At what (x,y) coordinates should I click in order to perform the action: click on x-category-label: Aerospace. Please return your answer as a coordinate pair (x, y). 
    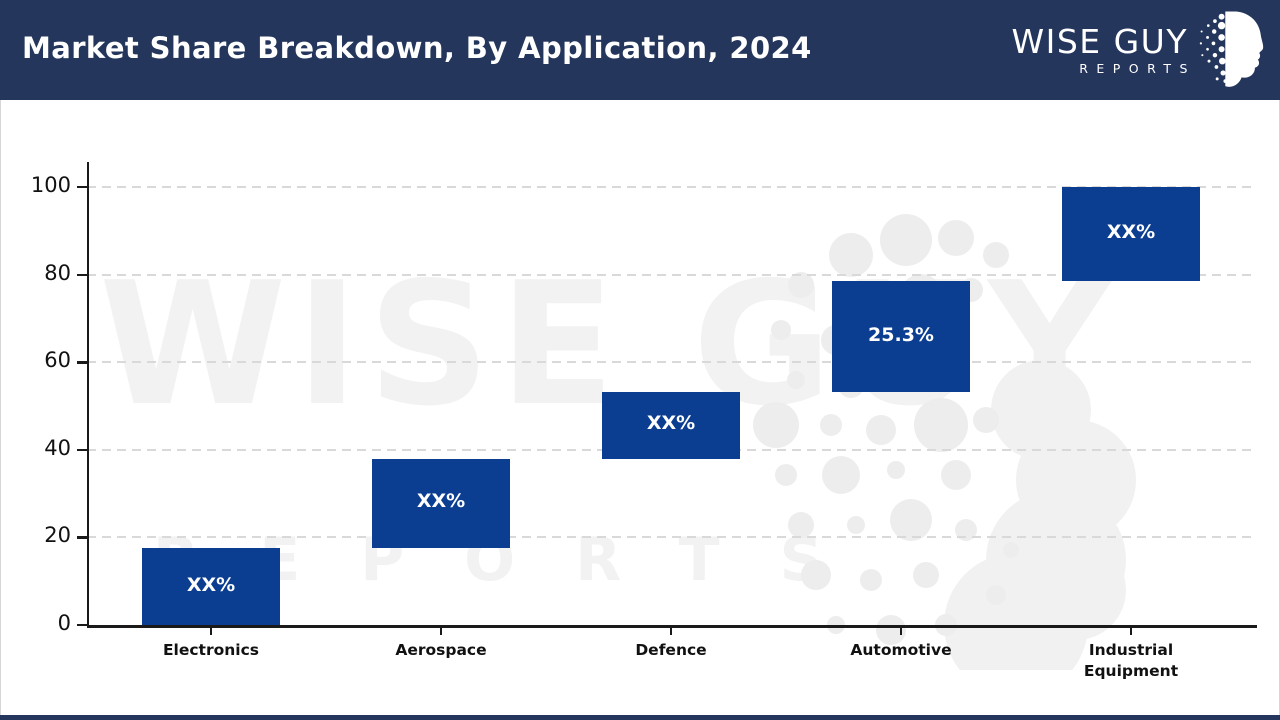
    Looking at the image, I should click on (441, 650).